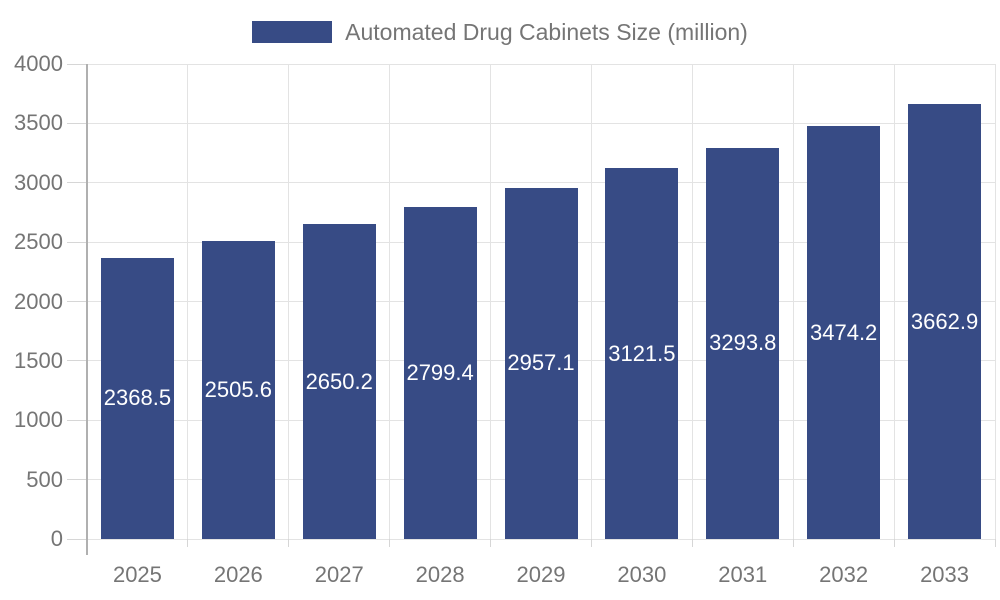 The image size is (1000, 600). What do you see at coordinates (56, 538) in the screenshot?
I see `y-tick-label: 0` at bounding box center [56, 538].